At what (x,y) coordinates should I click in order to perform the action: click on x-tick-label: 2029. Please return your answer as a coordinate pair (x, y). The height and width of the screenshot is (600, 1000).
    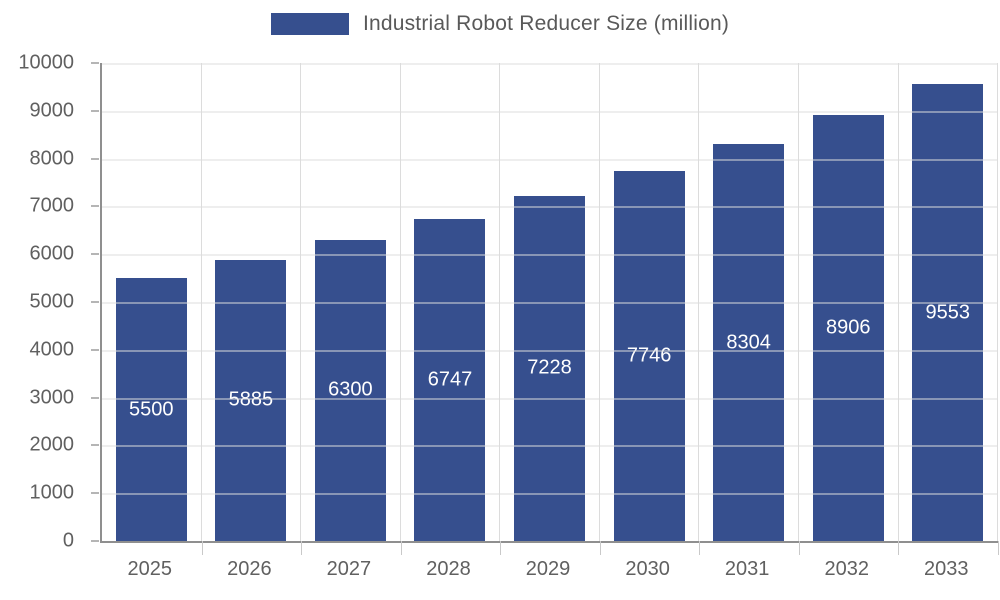
    Looking at the image, I should click on (548, 569).